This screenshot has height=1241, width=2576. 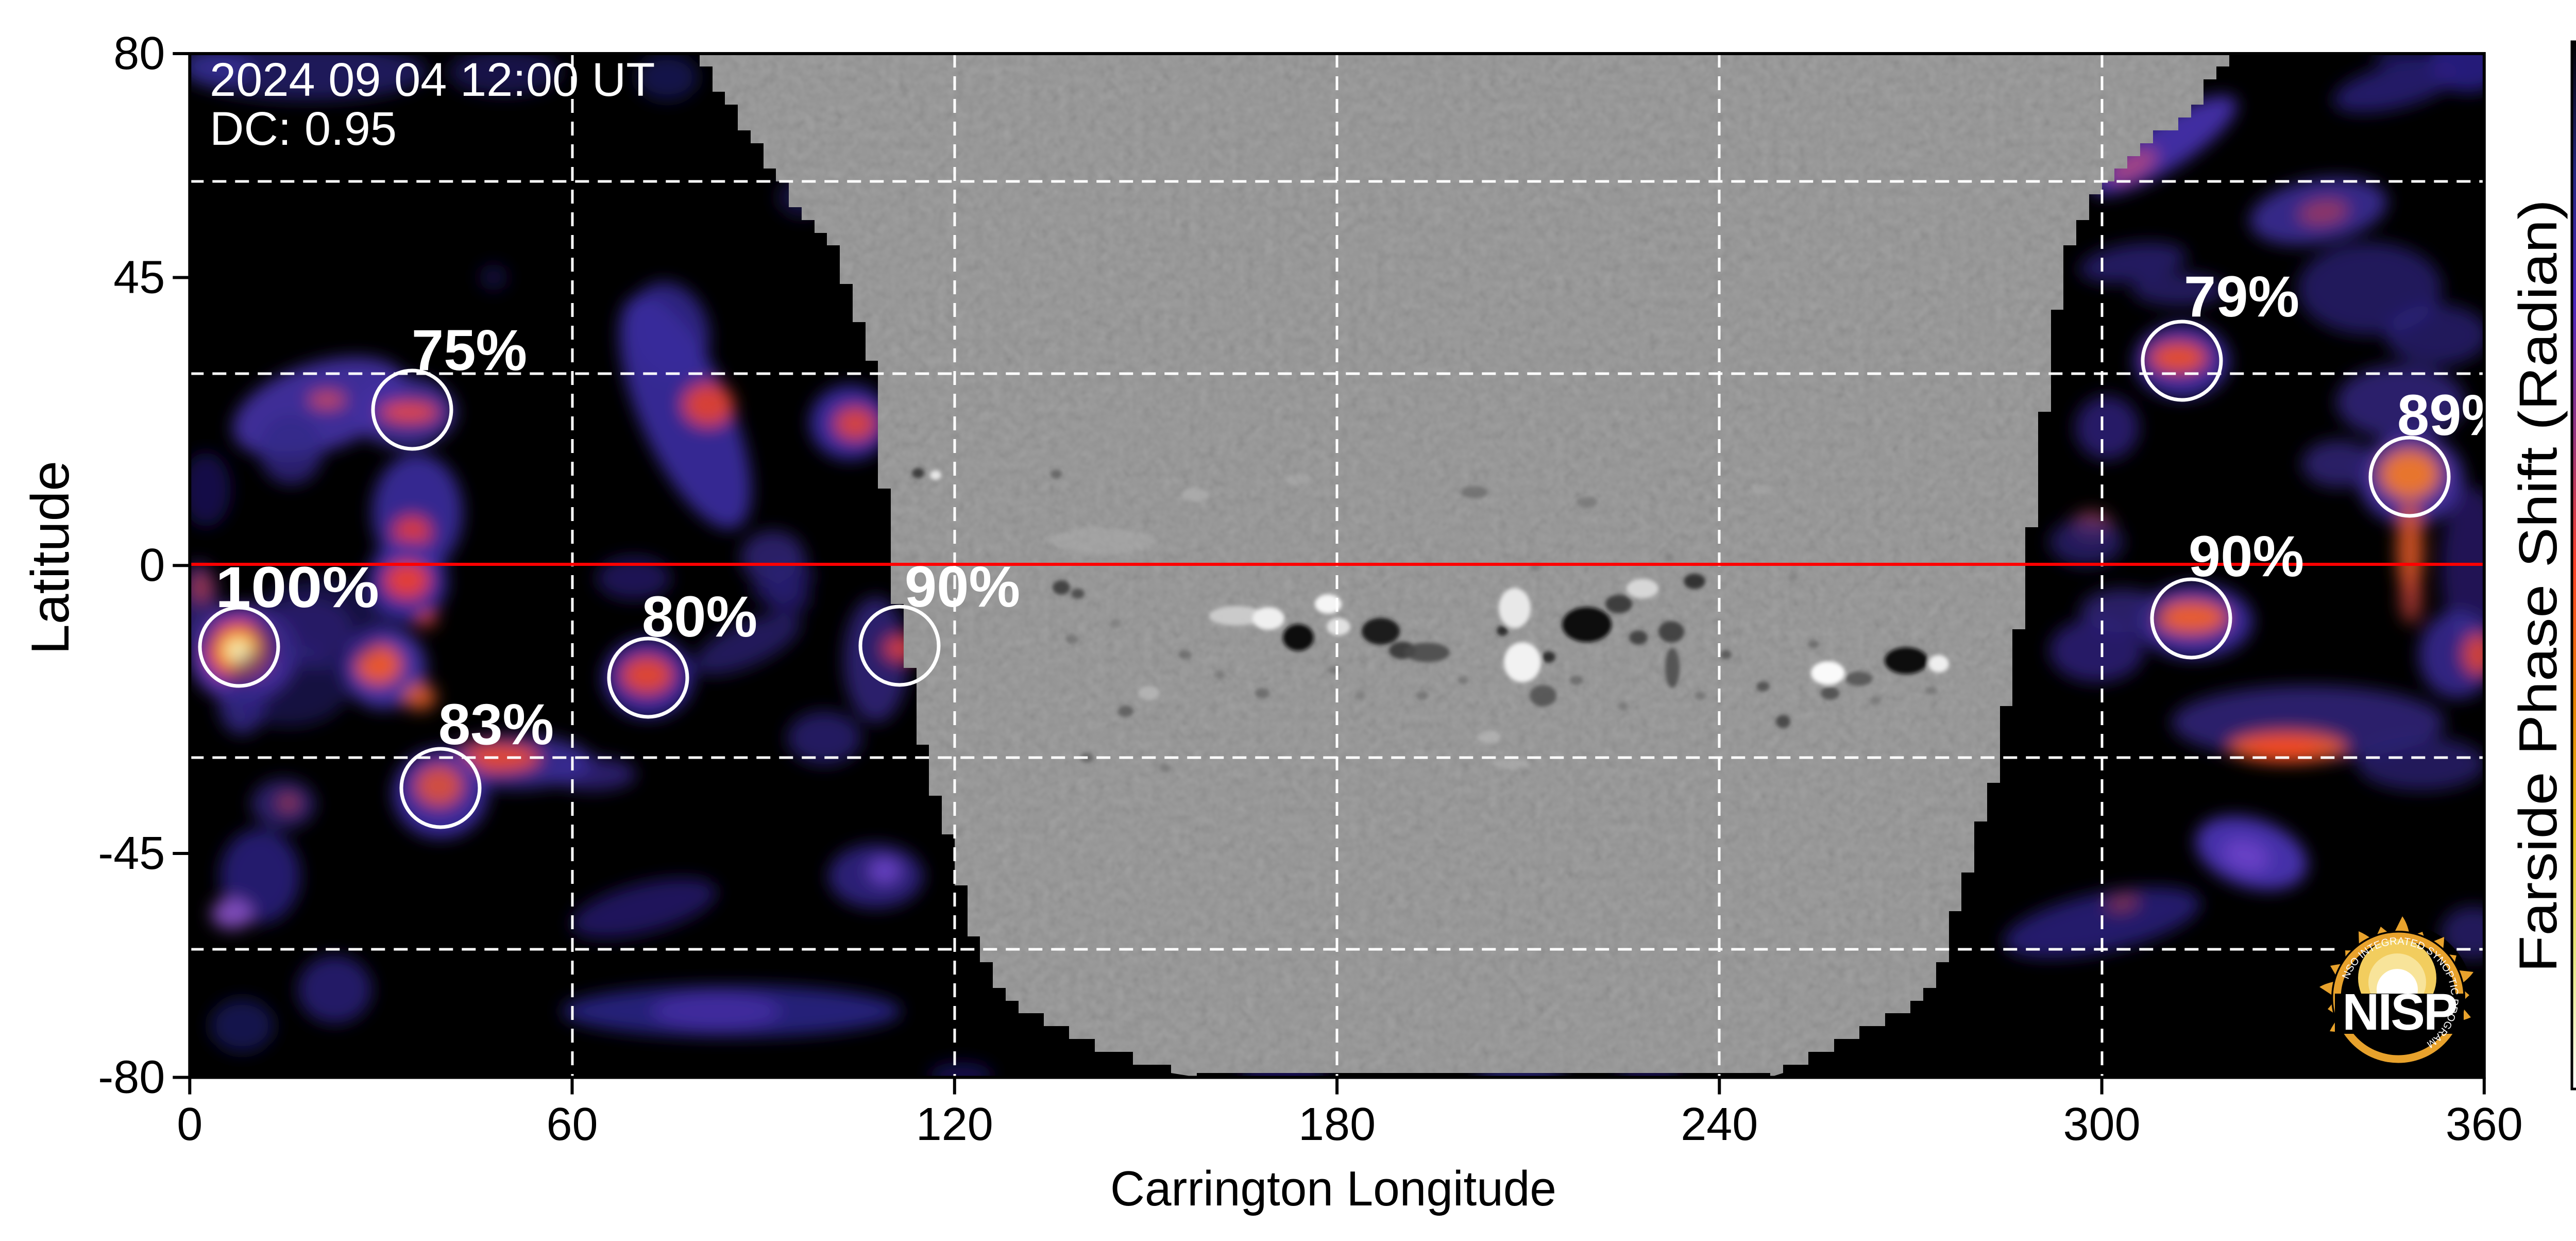 What do you see at coordinates (303, 129) in the screenshot?
I see `svg-text: DC: 0.95` at bounding box center [303, 129].